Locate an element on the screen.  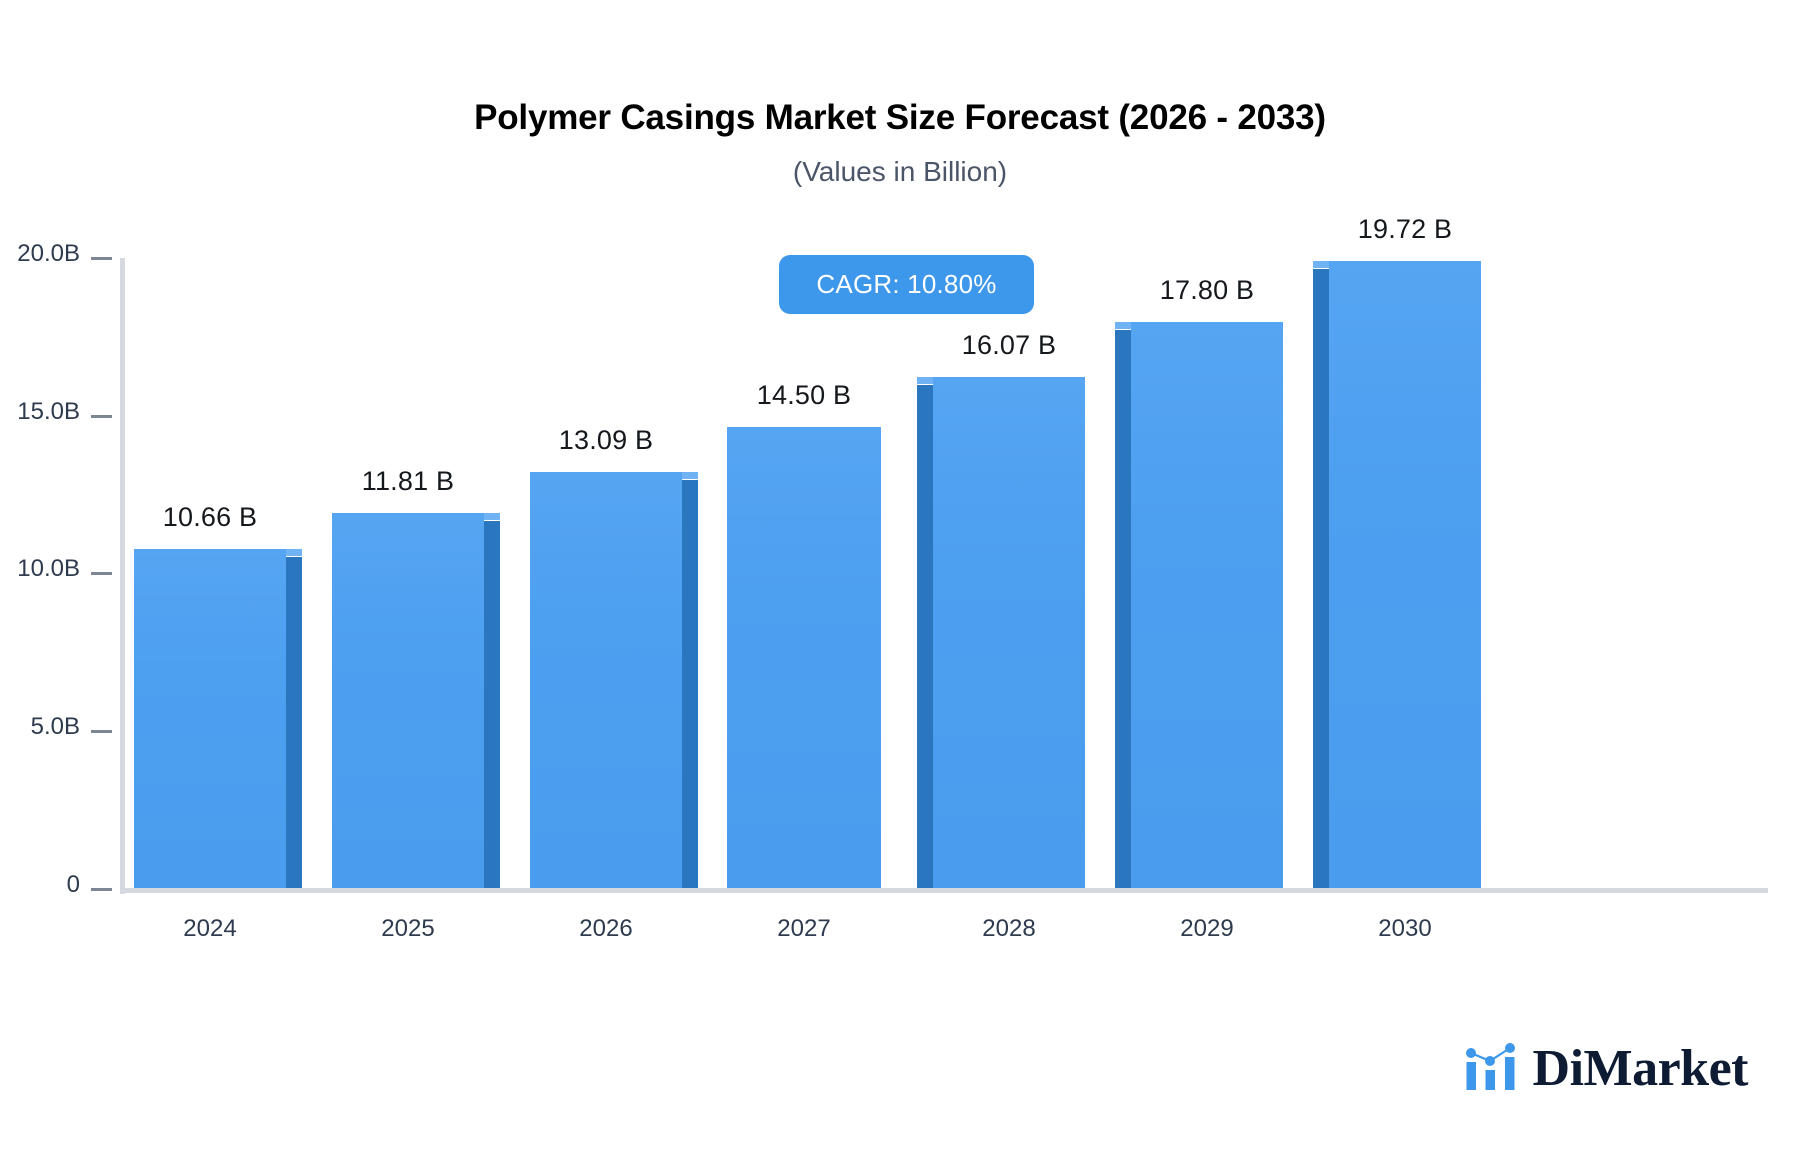
brand-logo: DiMarket is located at coordinates (1606, 1068).